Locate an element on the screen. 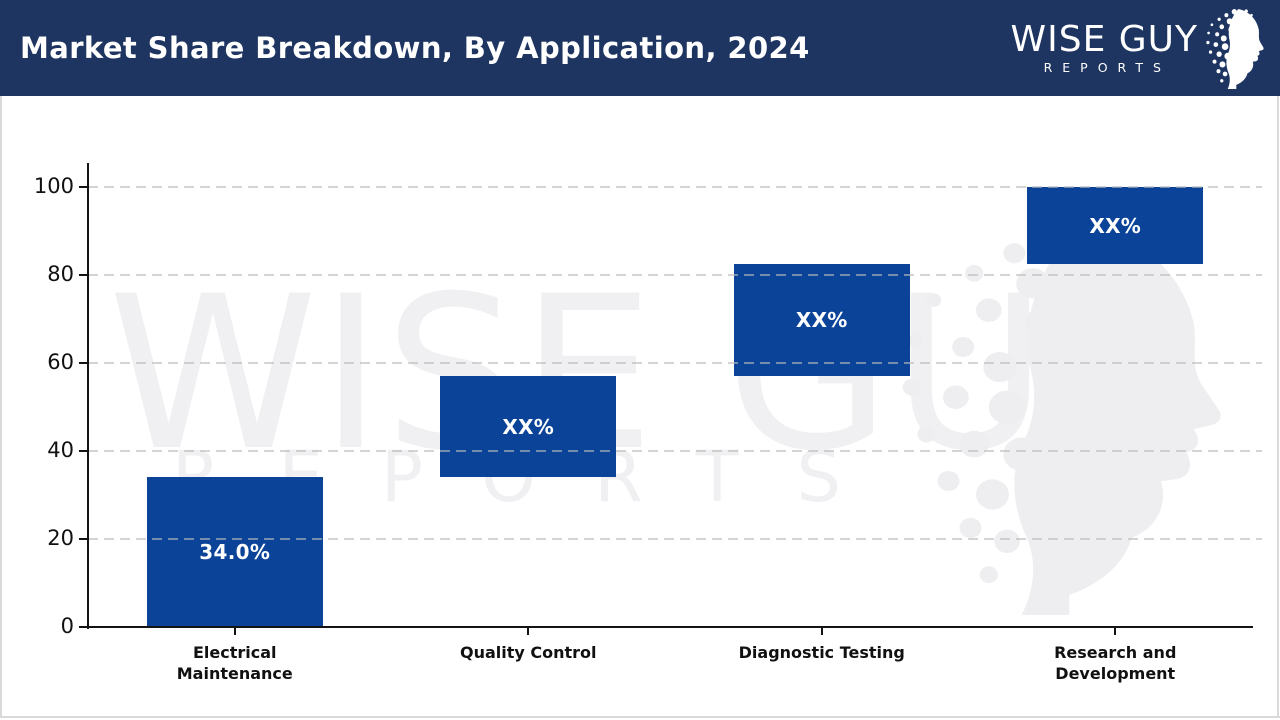 This screenshot has height=720, width=1280. bar-electrical-maintenance: 34.0% is located at coordinates (234, 552).